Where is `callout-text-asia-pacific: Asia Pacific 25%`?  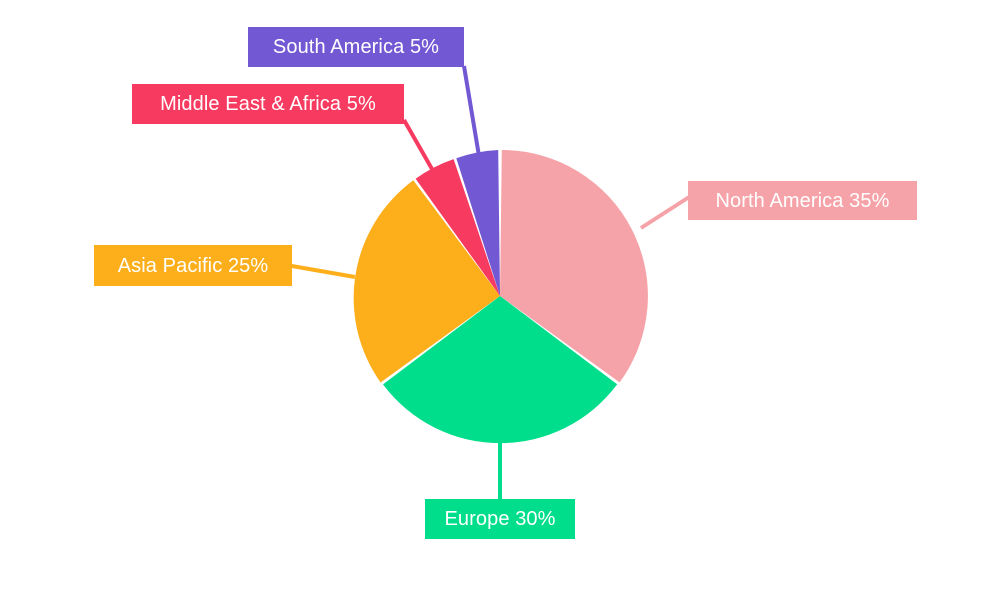 callout-text-asia-pacific: Asia Pacific 25% is located at coordinates (193, 265).